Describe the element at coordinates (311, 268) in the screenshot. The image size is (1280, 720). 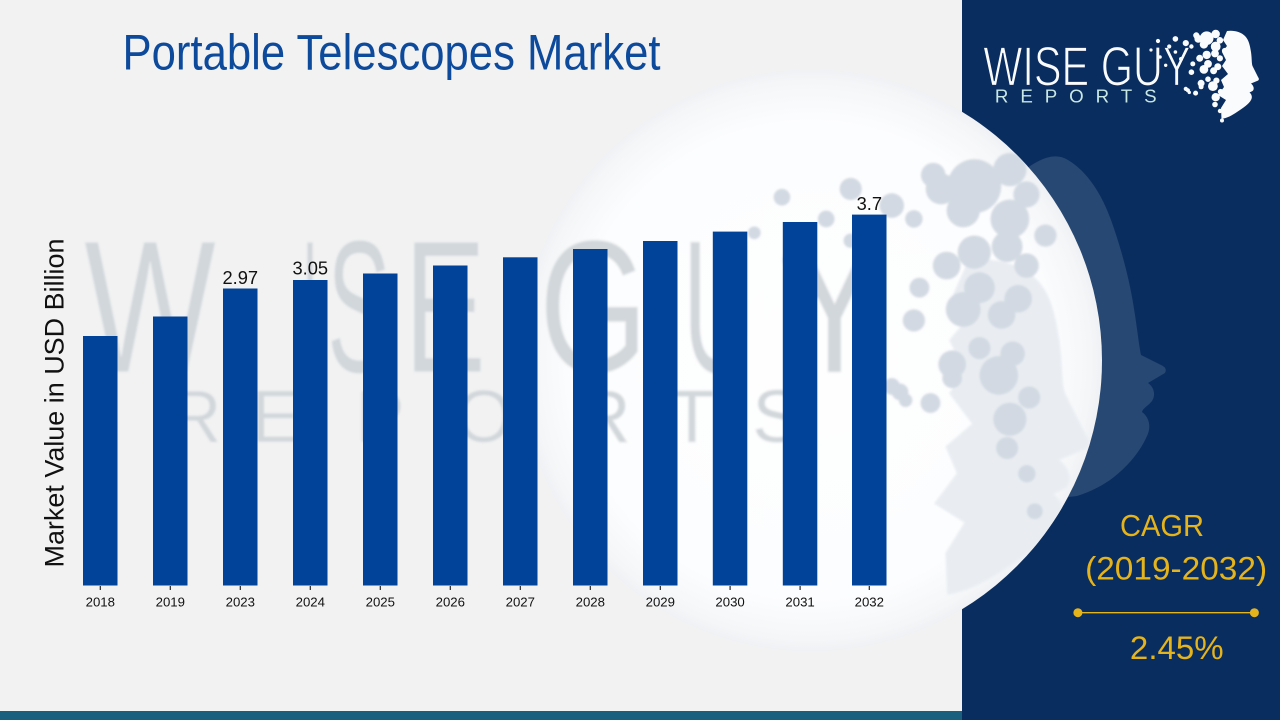
I see `svg-text: 3.05` at that location.